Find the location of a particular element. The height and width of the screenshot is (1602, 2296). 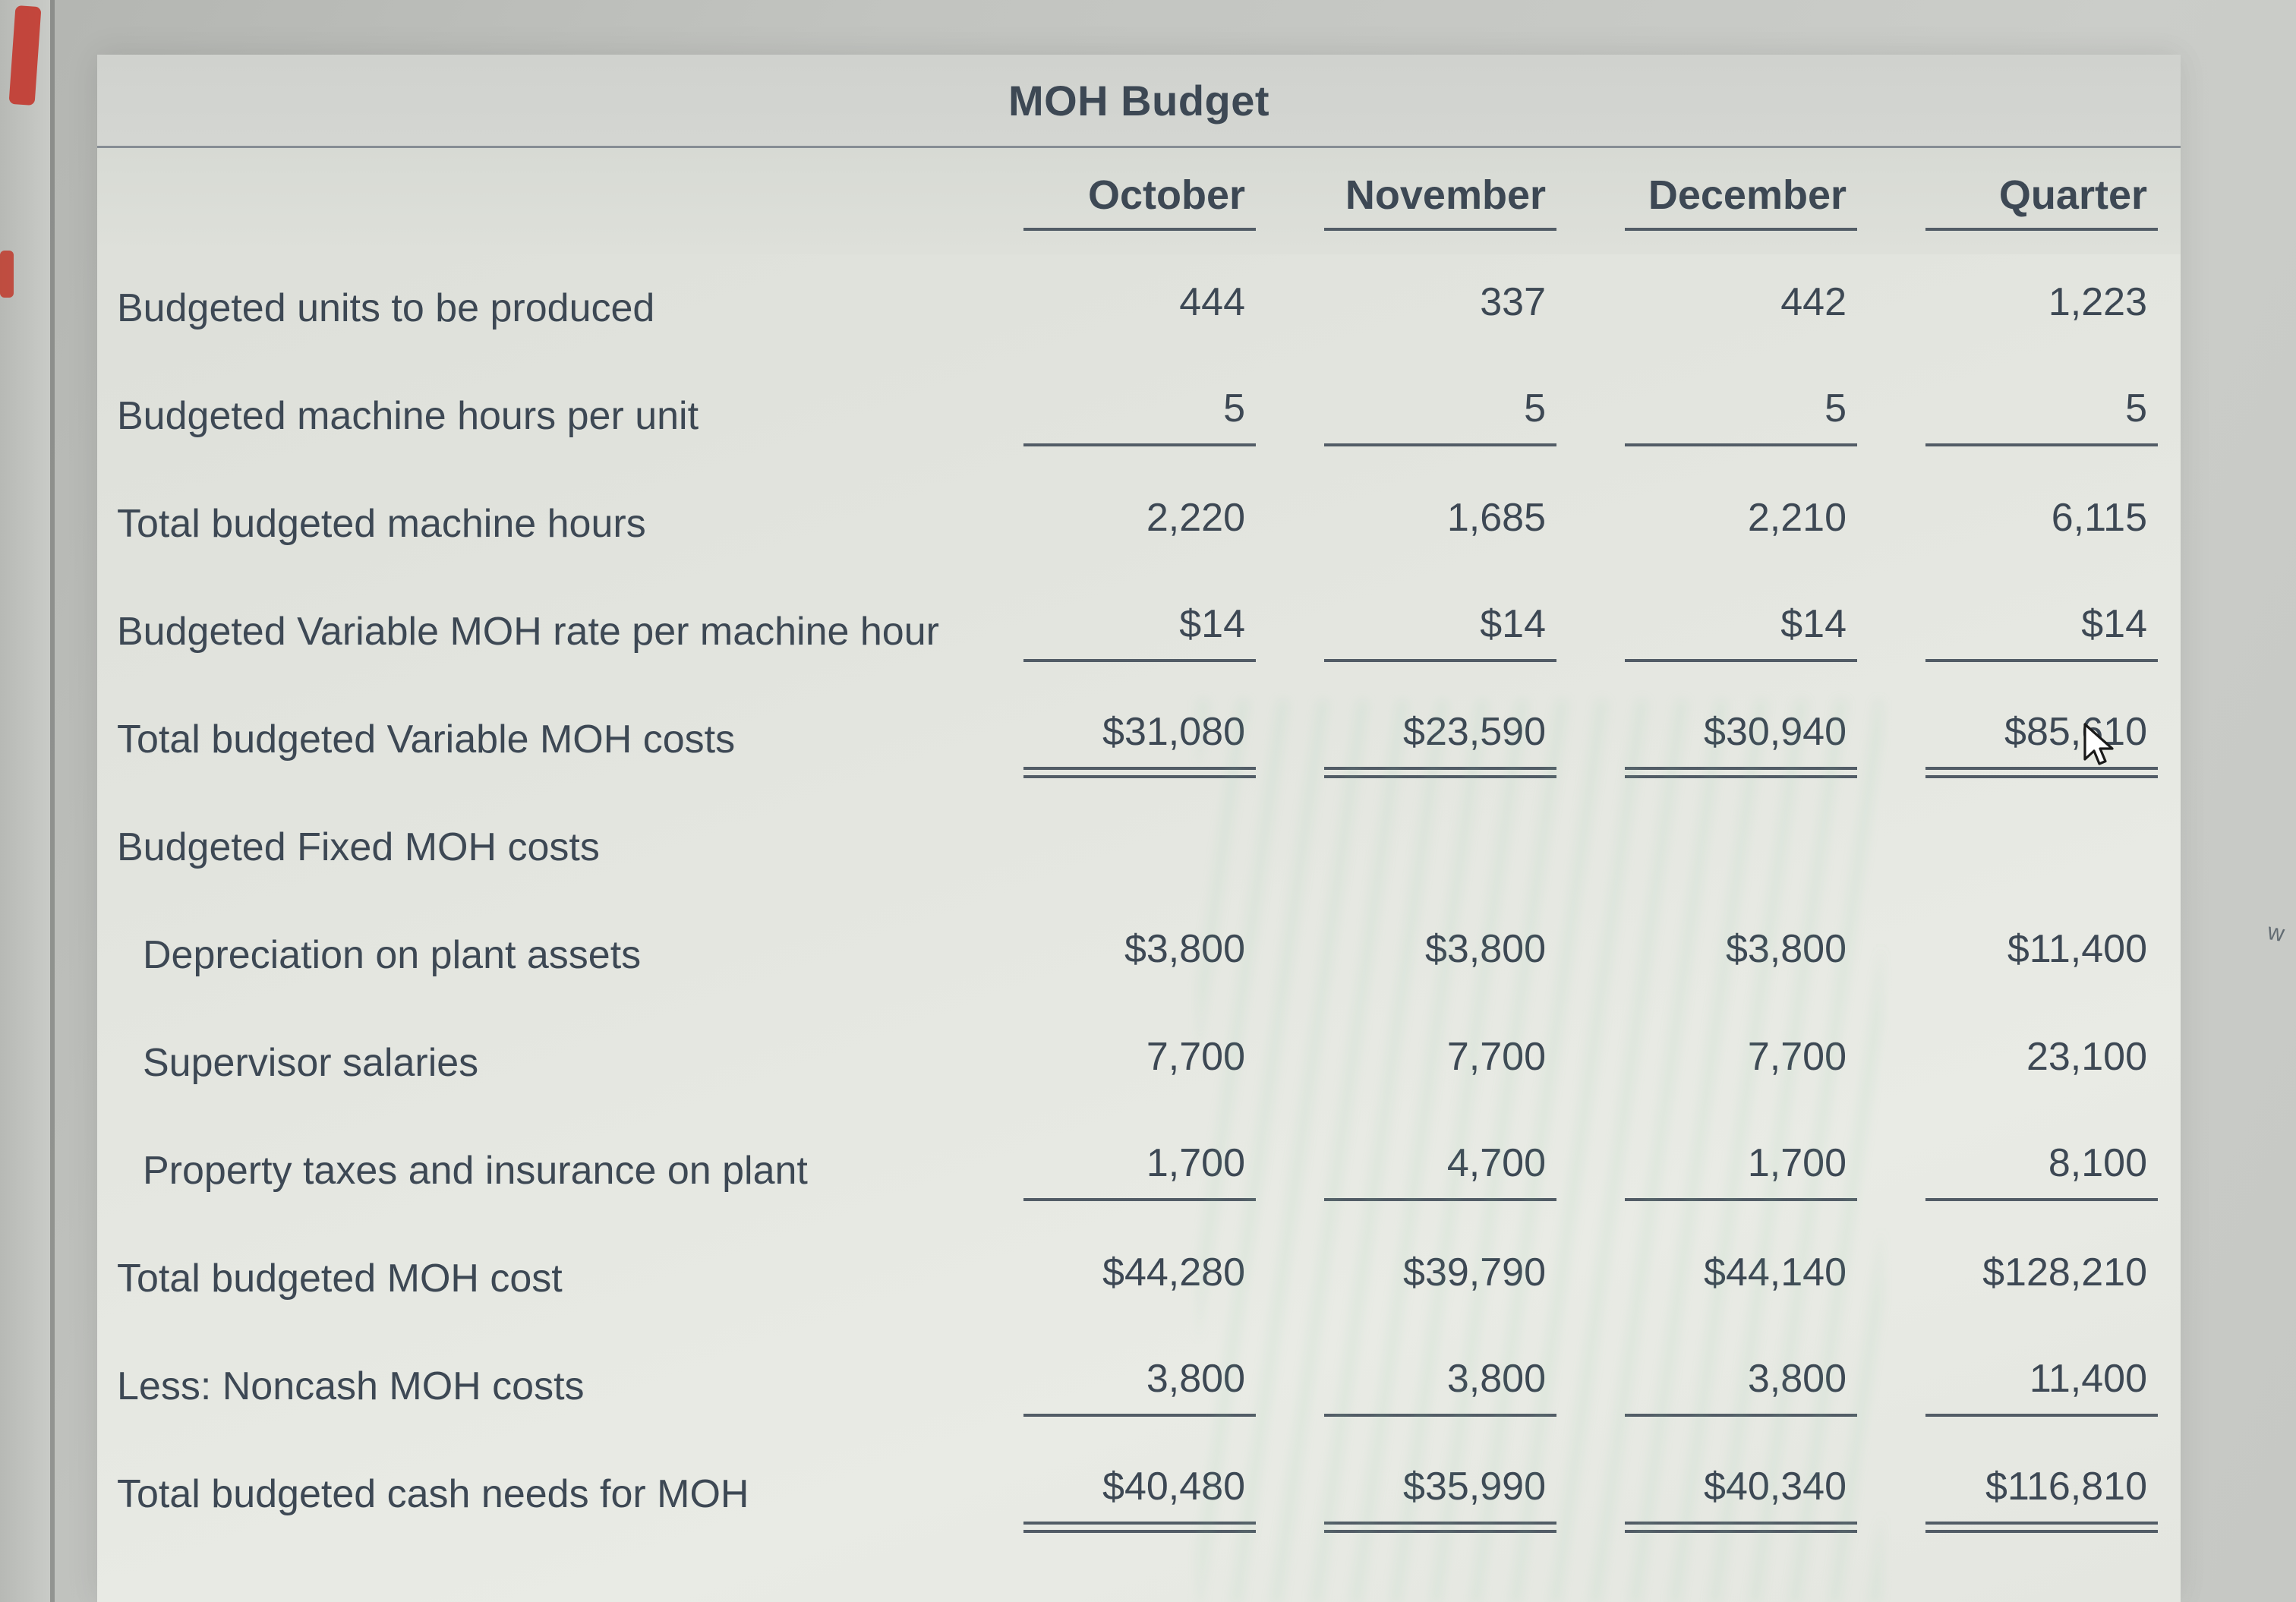

cell-december: 7,700 is located at coordinates (1706, 1063).